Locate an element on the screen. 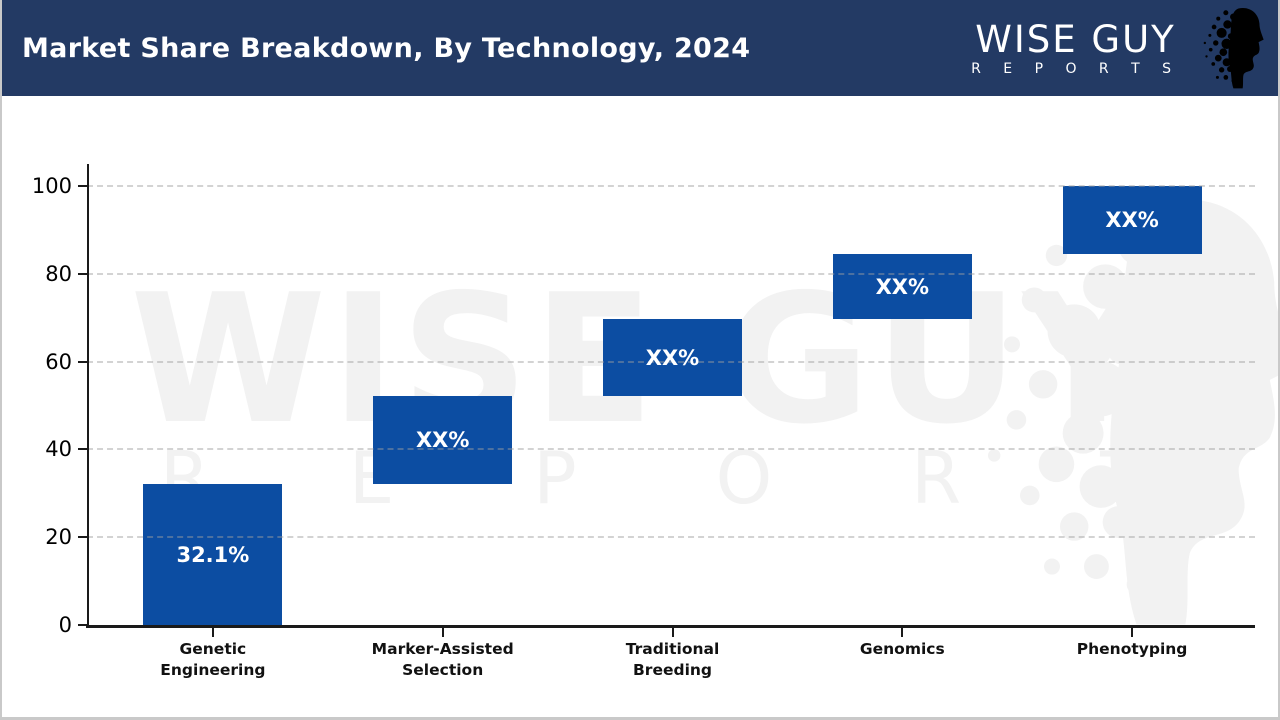  brand-logo-text: WISE GUY R E P O R T S is located at coordinates (1075, 47).